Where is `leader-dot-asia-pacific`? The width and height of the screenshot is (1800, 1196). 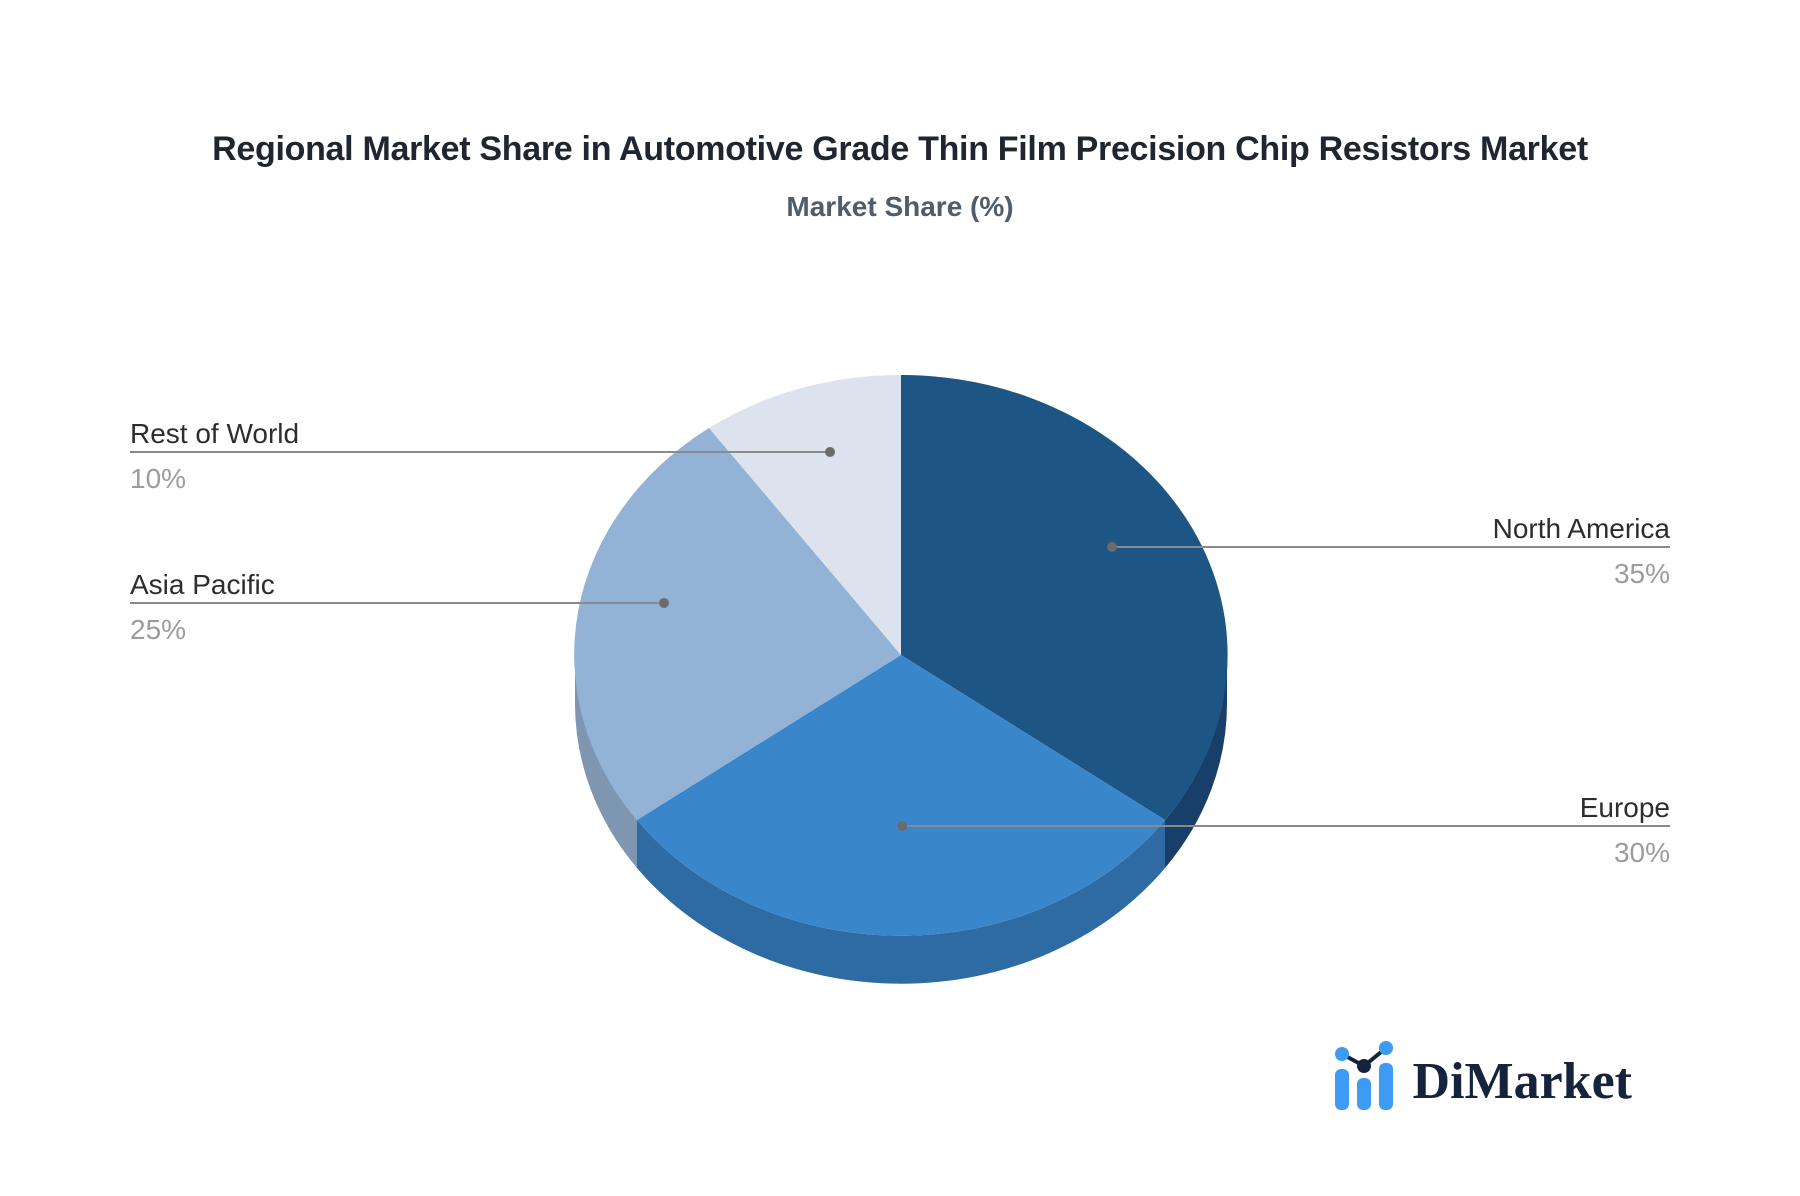
leader-dot-asia-pacific is located at coordinates (664, 603).